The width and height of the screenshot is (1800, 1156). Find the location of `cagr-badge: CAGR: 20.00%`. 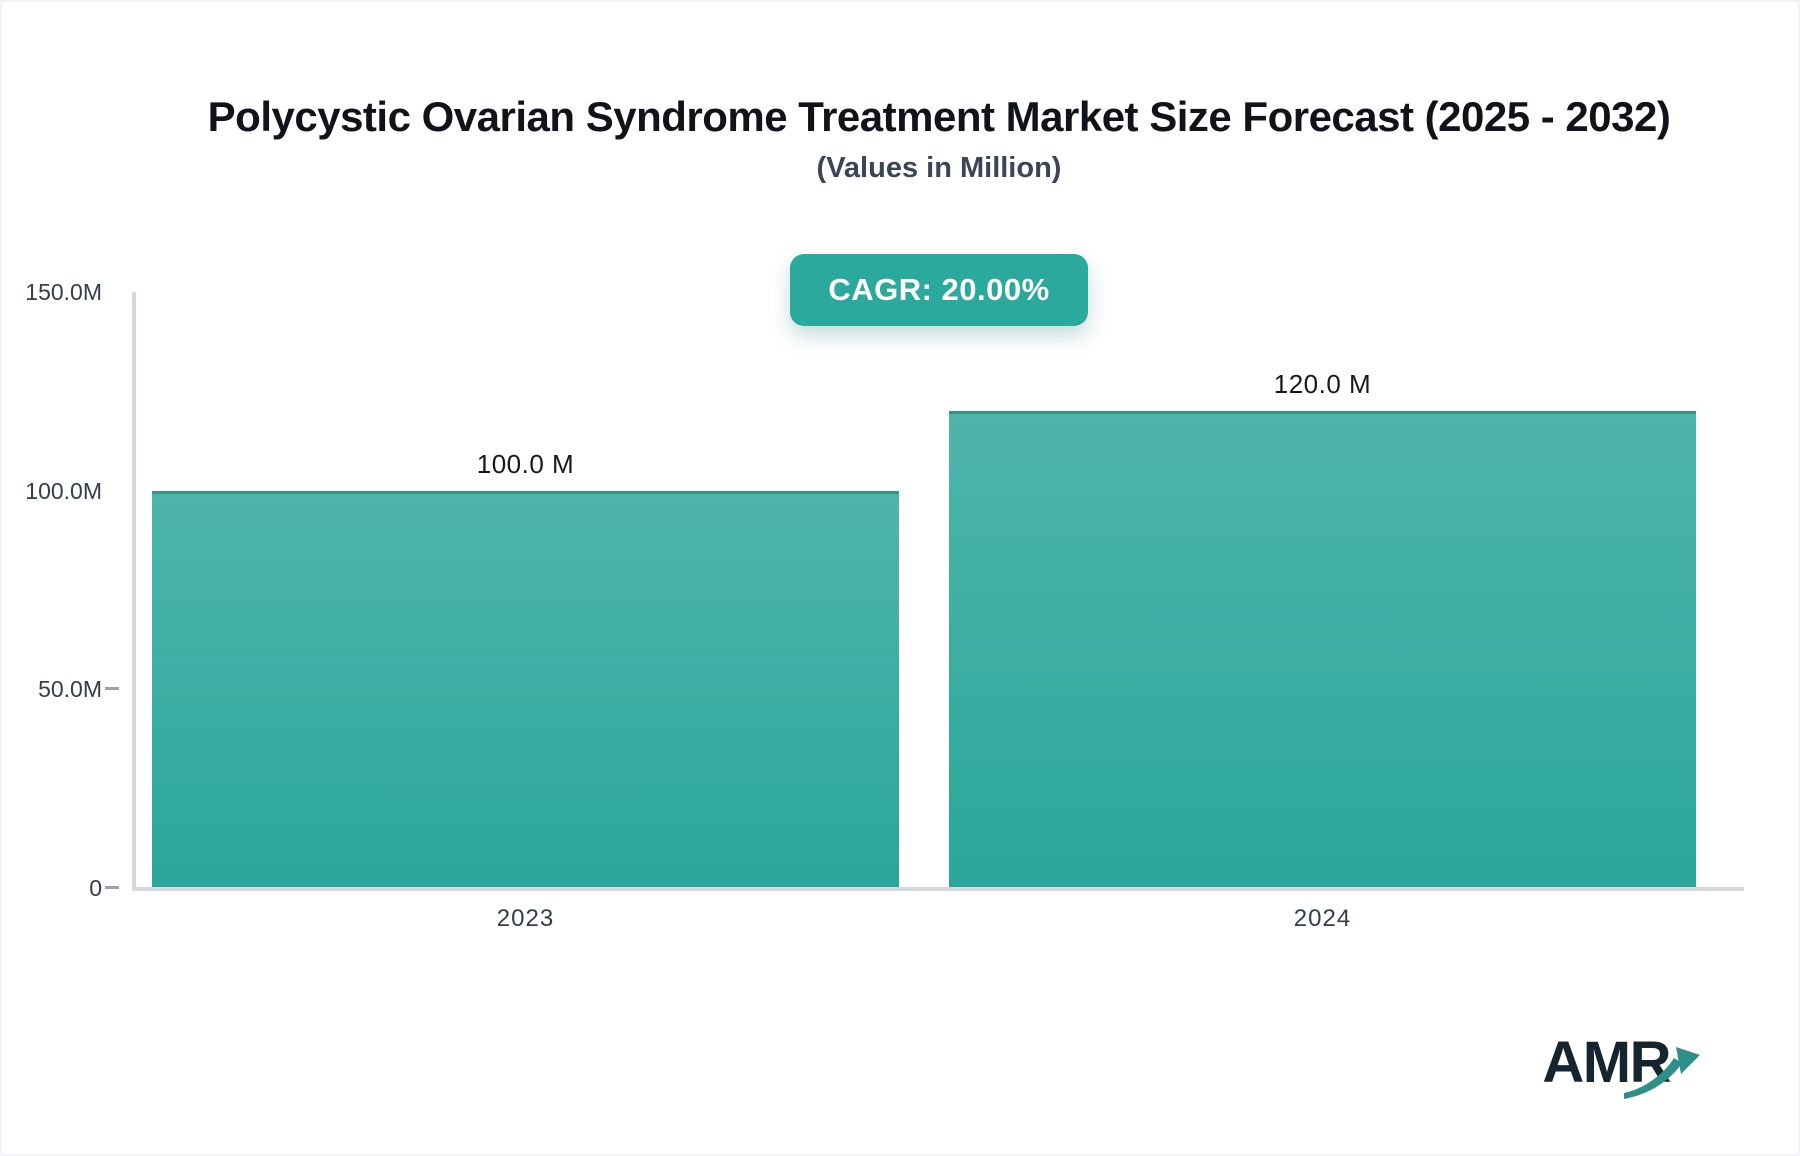

cagr-badge: CAGR: 20.00% is located at coordinates (939, 290).